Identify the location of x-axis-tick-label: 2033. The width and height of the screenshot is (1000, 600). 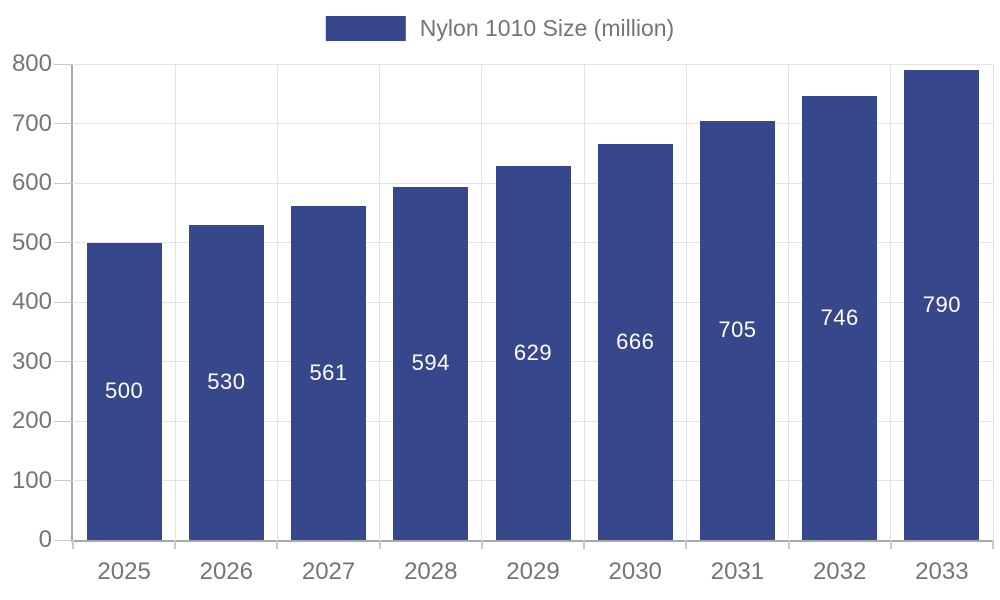
(942, 571).